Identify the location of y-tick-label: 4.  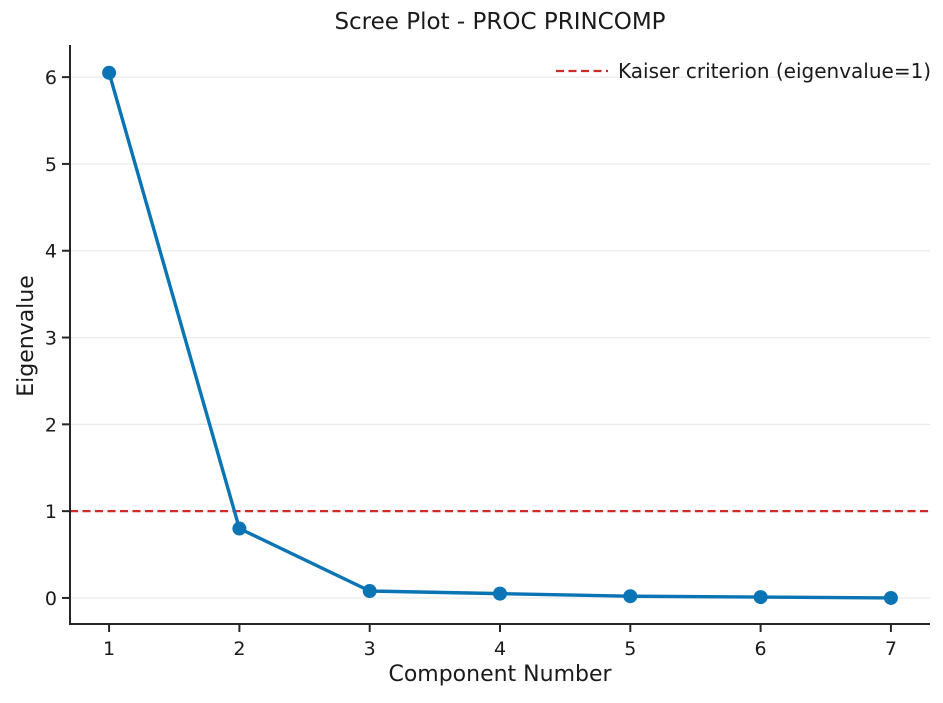
(51, 252).